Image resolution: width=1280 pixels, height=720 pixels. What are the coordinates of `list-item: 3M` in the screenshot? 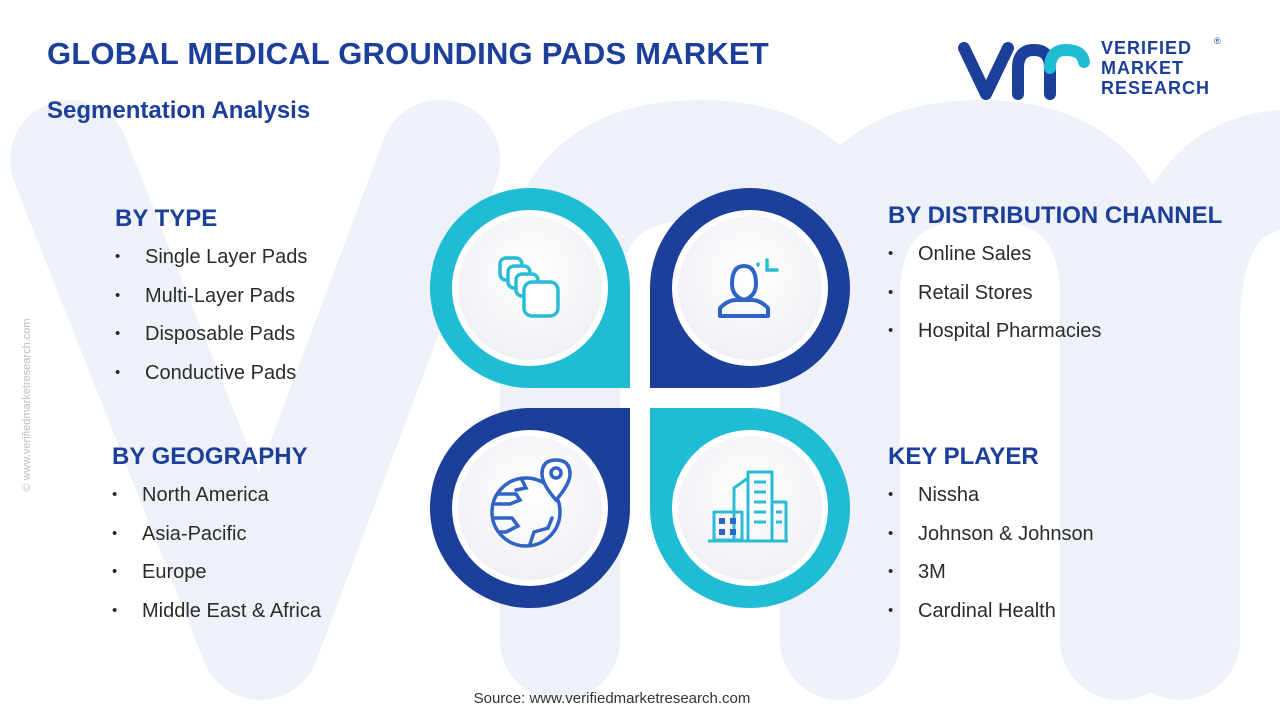 It's located at (991, 578).